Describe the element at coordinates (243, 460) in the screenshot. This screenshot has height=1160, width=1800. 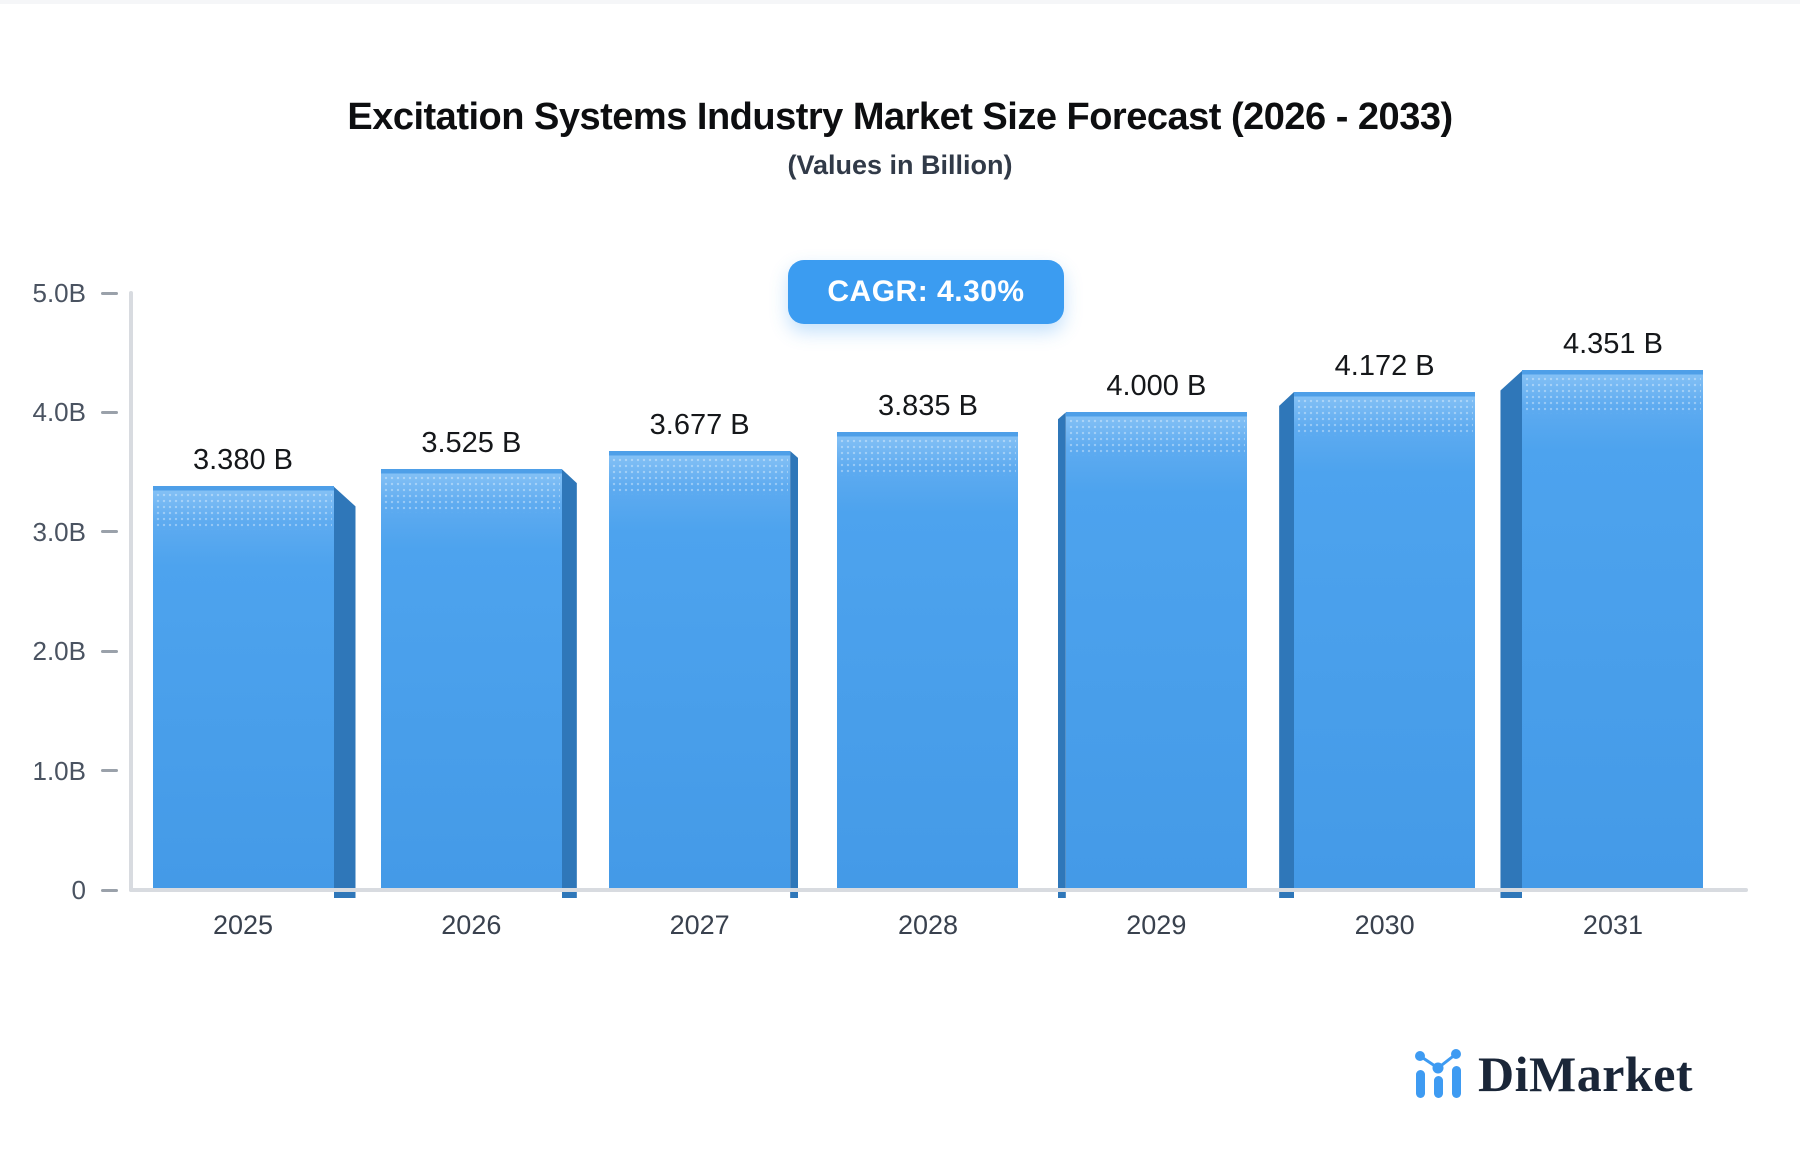
I see `bar-value-label: 3.380 B` at that location.